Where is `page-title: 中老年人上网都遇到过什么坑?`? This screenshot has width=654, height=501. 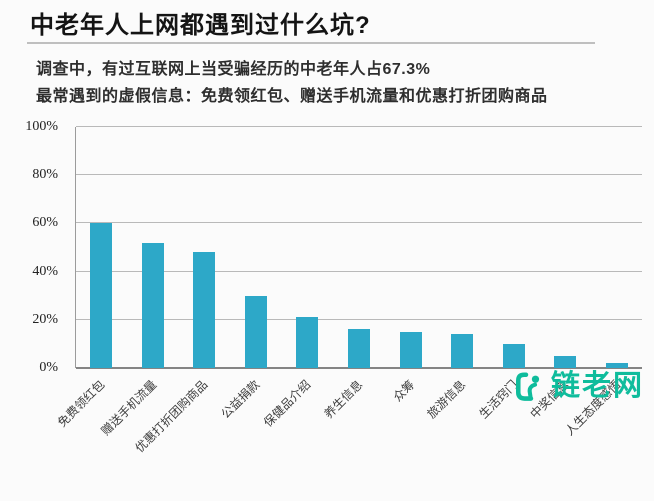
page-title: 中老年人上网都遇到过什么坑? is located at coordinates (200, 25).